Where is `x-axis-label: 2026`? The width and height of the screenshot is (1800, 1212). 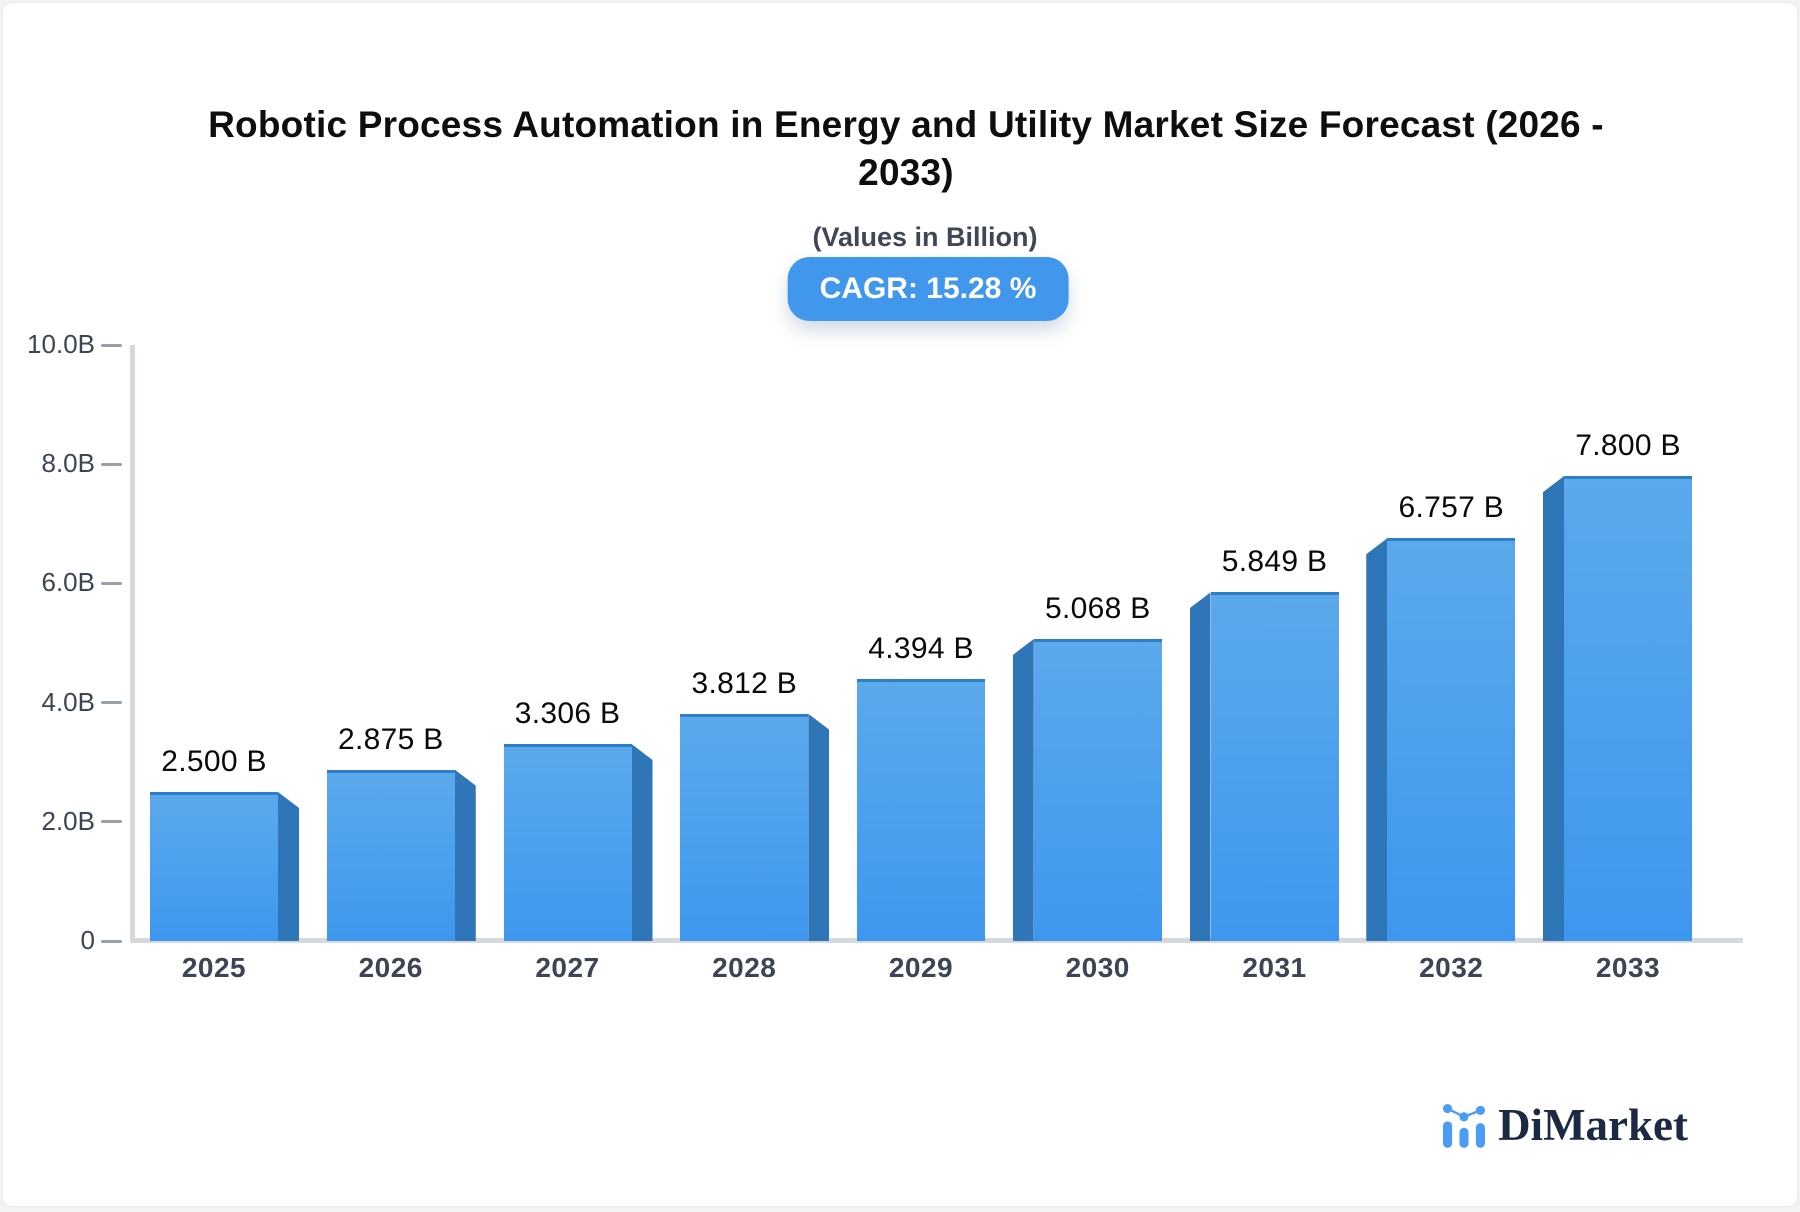 x-axis-label: 2026 is located at coordinates (390, 967).